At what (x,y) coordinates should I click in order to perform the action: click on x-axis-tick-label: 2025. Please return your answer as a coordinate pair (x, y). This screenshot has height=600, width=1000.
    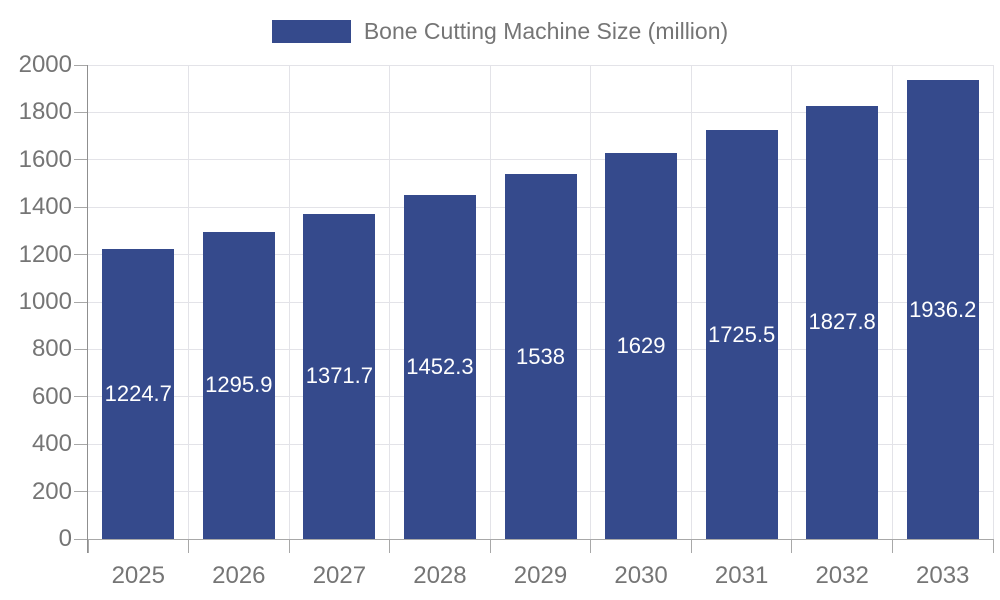
    Looking at the image, I should click on (138, 575).